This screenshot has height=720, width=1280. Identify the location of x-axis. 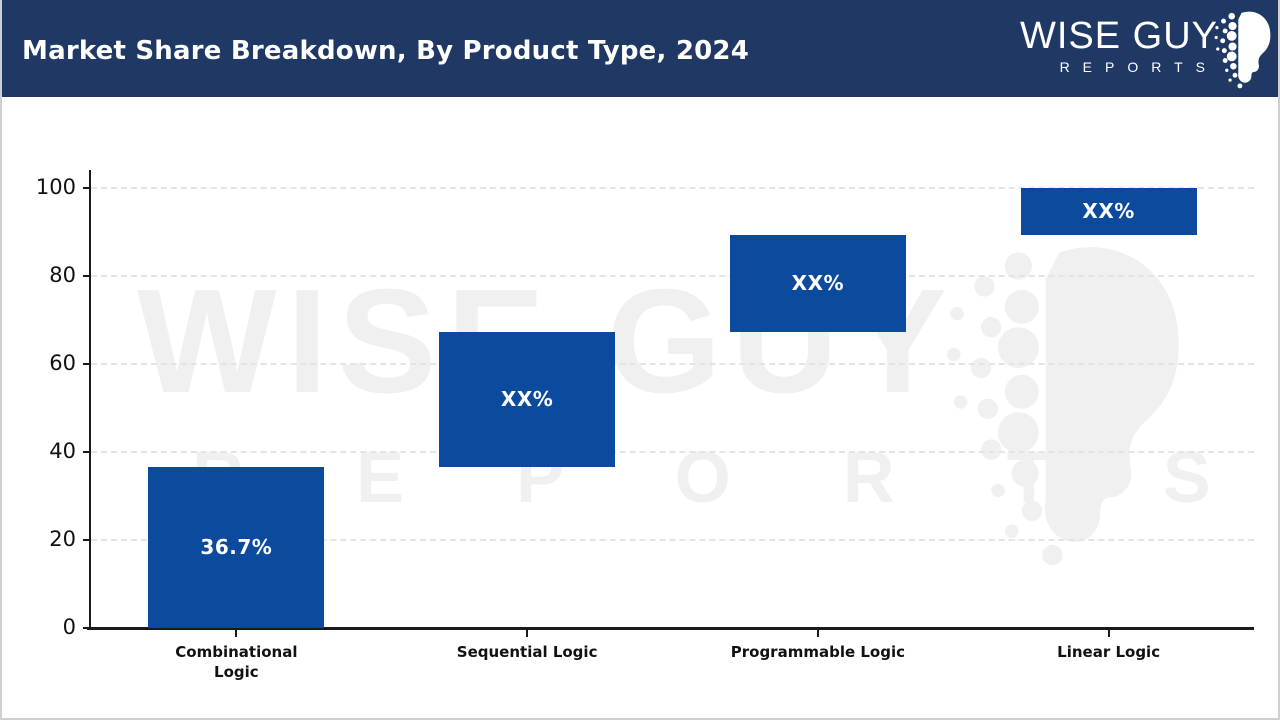
(670, 628).